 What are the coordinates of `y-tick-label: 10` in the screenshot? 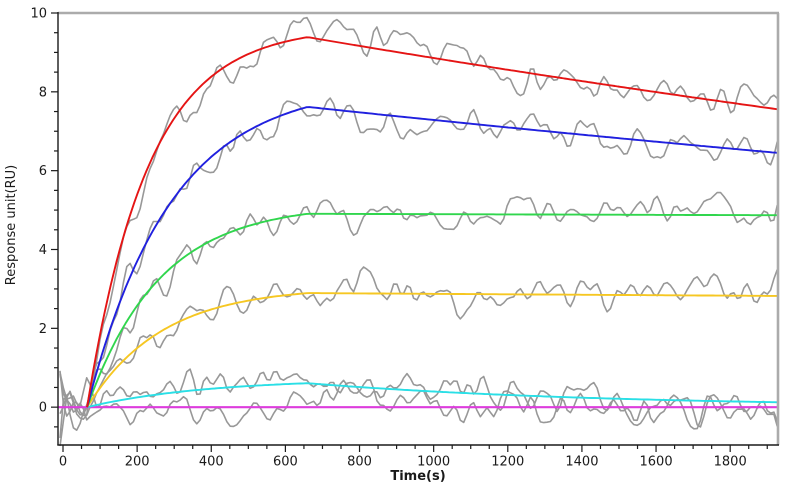 It's located at (38, 14).